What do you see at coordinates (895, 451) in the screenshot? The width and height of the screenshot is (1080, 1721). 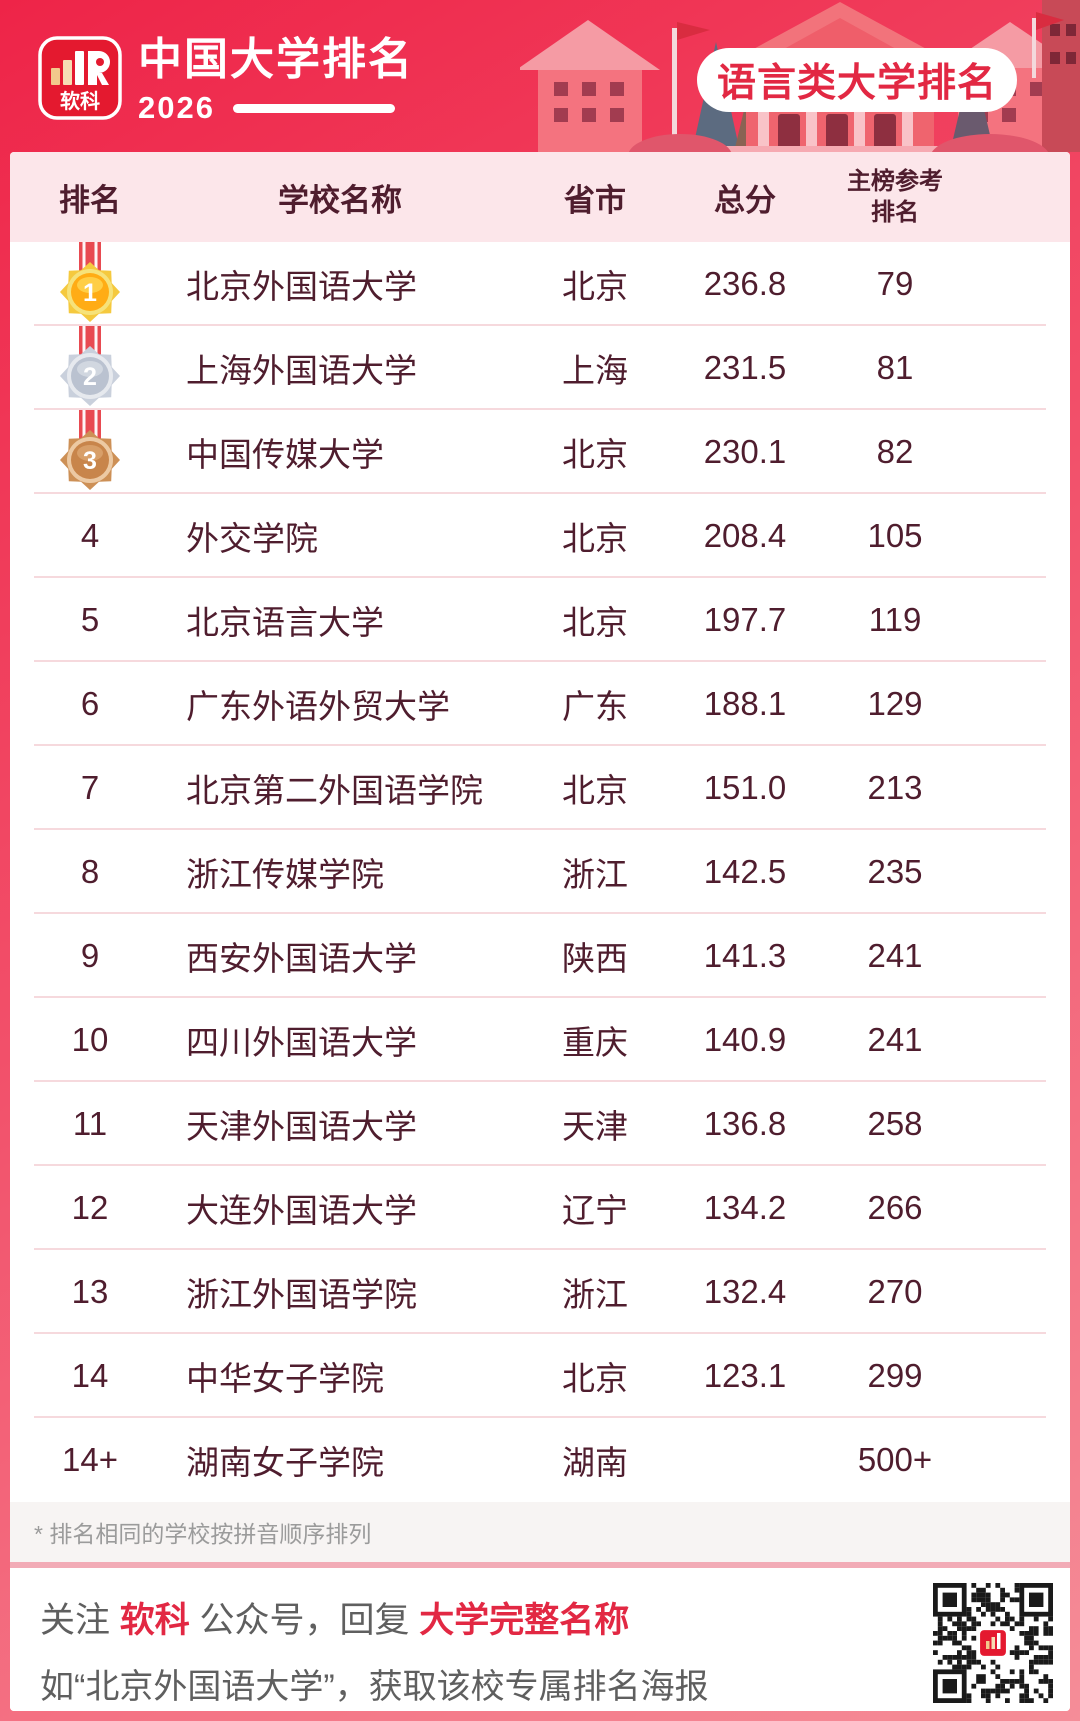 I see `ref-rank-cell: 82` at bounding box center [895, 451].